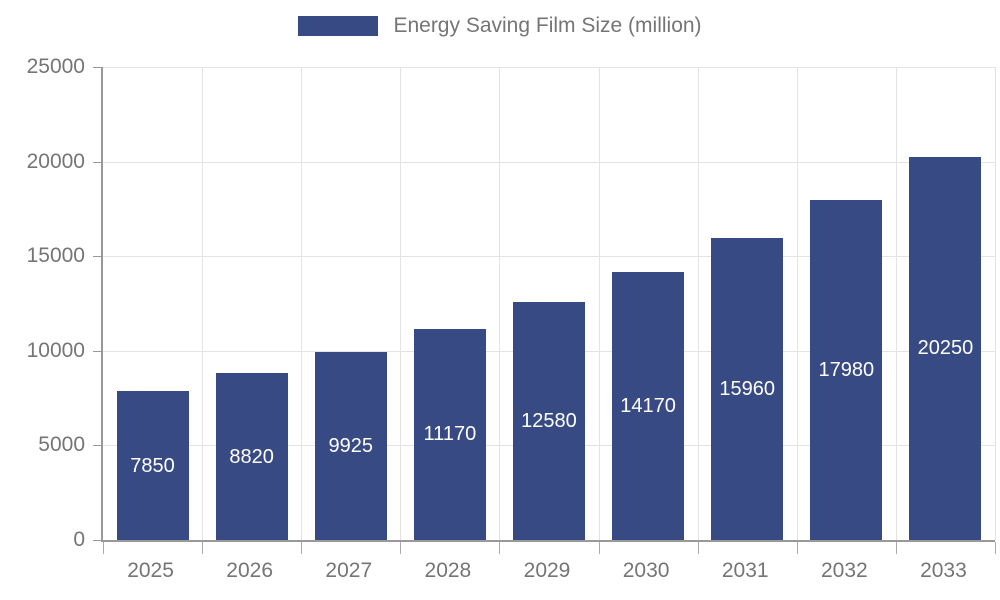 The image size is (1000, 600). What do you see at coordinates (646, 570) in the screenshot?
I see `x-tick-label: 2030` at bounding box center [646, 570].